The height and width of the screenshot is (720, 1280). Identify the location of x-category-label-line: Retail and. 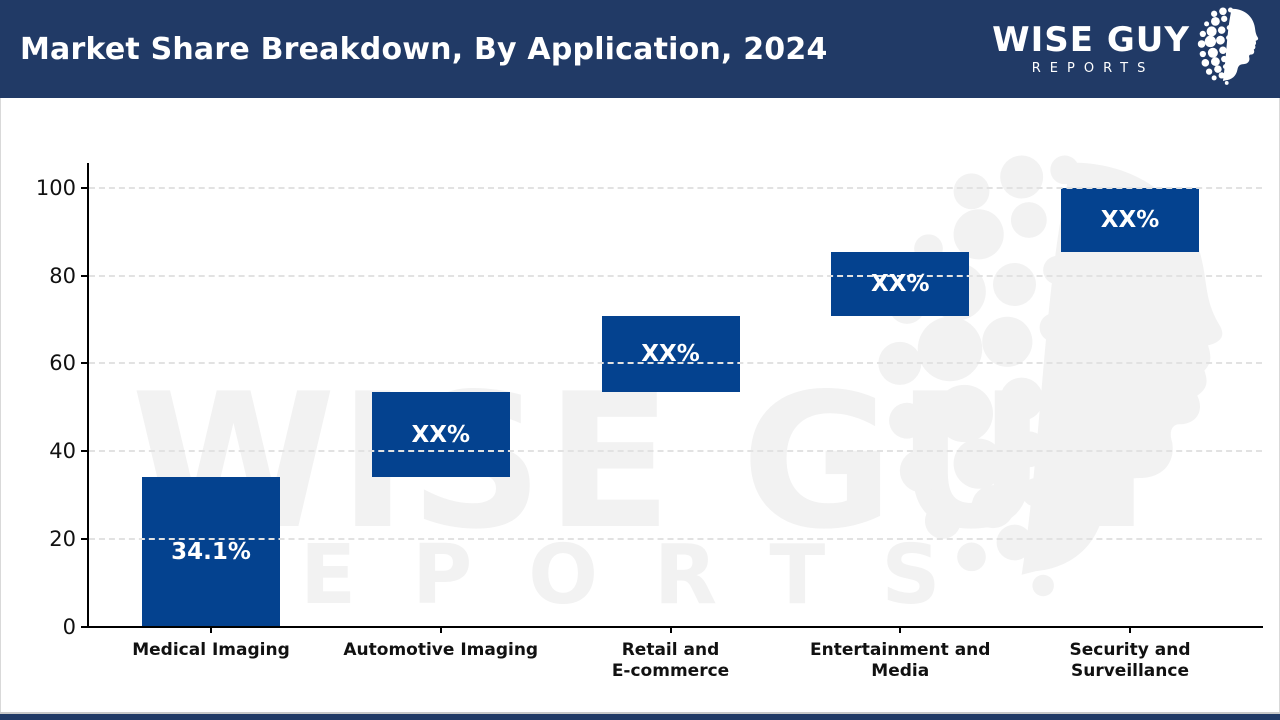
(670, 650).